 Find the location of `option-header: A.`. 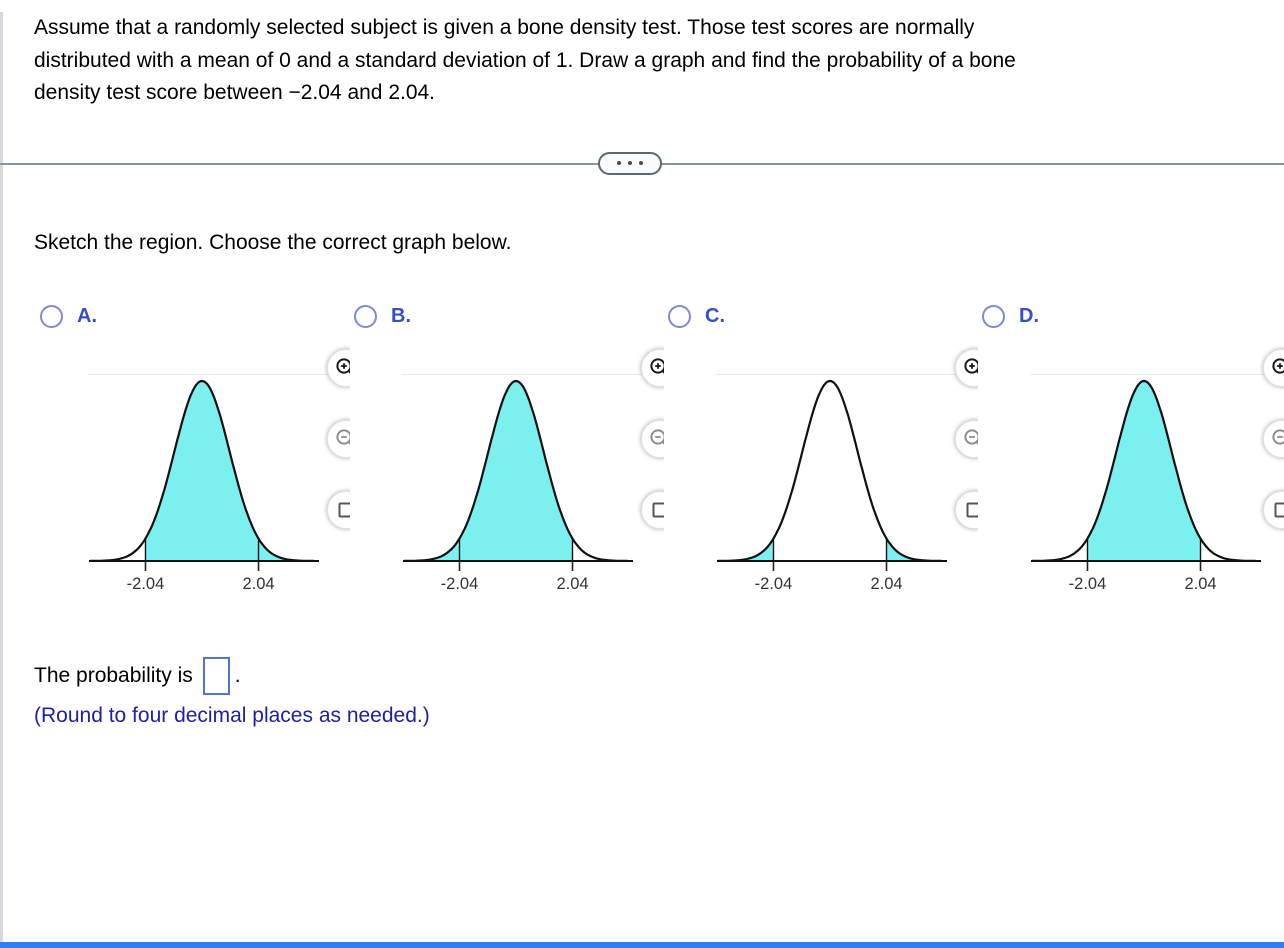

option-header: A. is located at coordinates (193, 316).